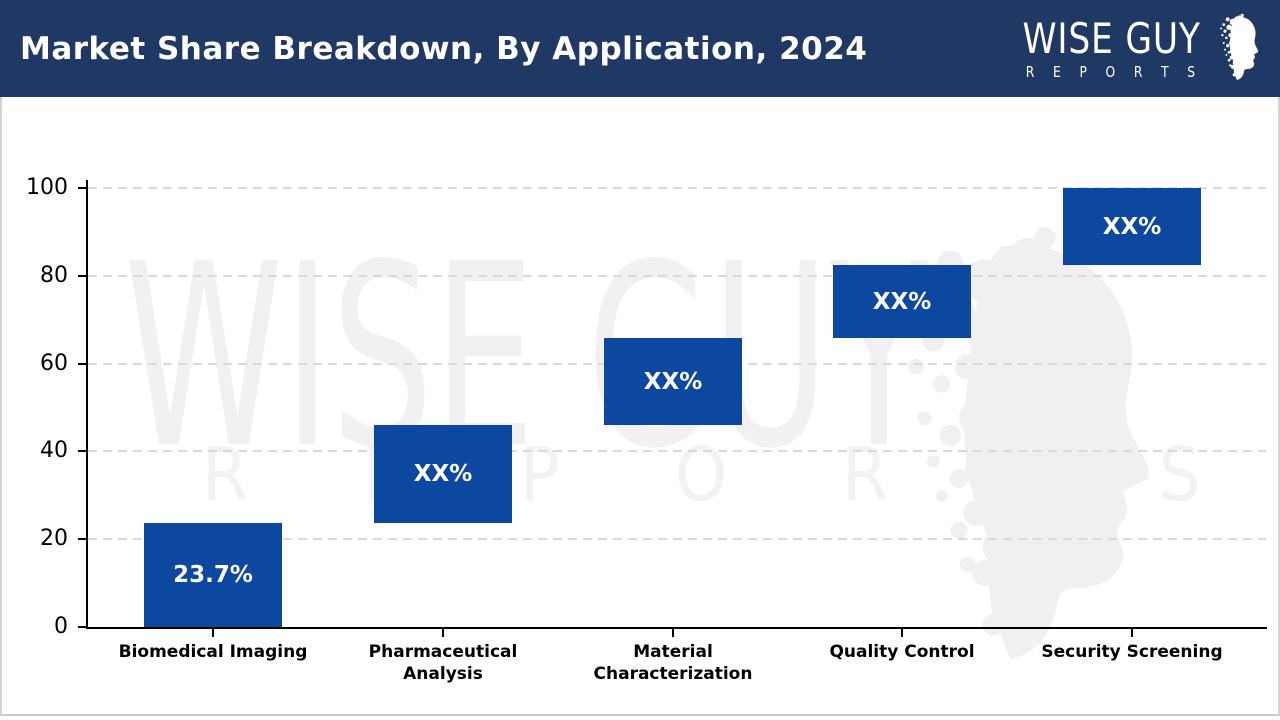 The image size is (1280, 720). I want to click on y-axis-tick-label: 40, so click(54, 451).